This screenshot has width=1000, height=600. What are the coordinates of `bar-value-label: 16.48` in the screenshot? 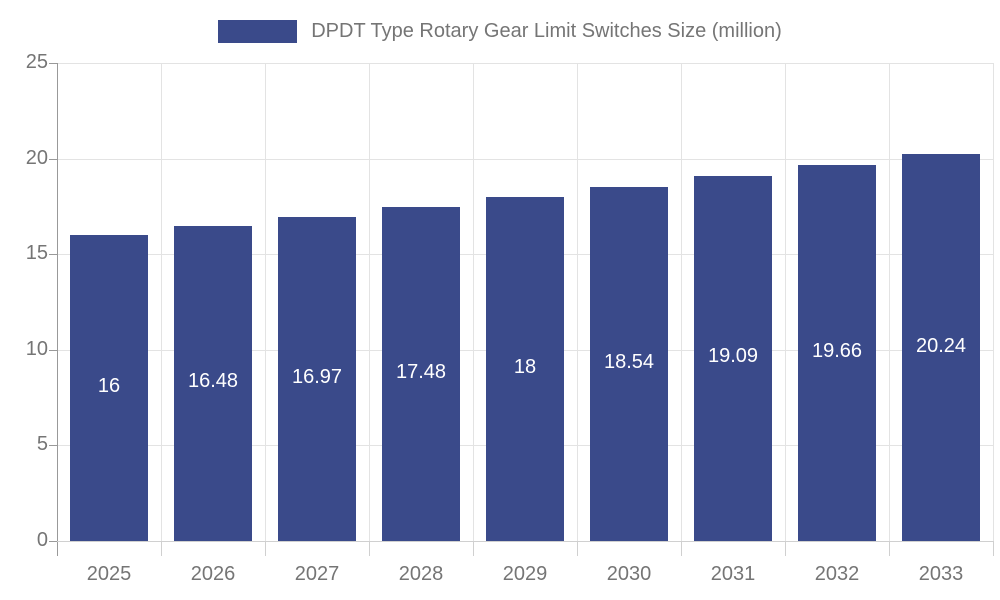 It's located at (213, 381).